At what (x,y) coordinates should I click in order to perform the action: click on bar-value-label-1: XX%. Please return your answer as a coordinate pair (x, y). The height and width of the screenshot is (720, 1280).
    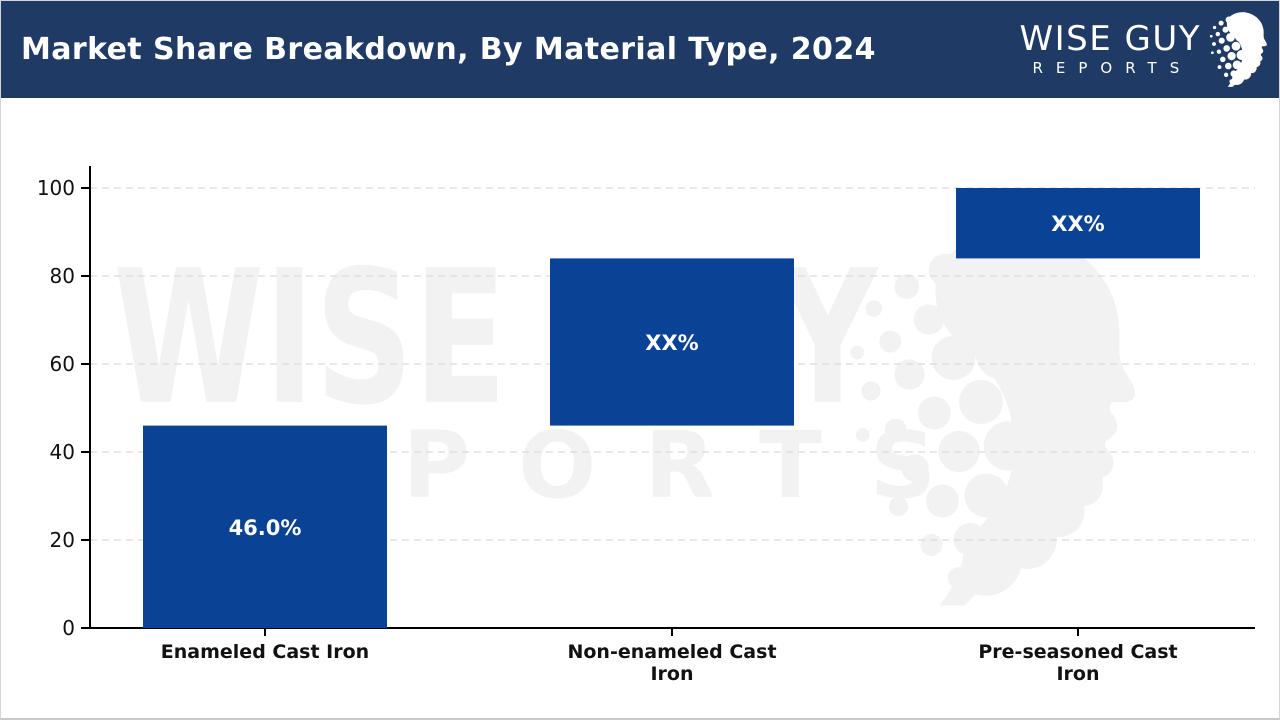
    Looking at the image, I should click on (671, 343).